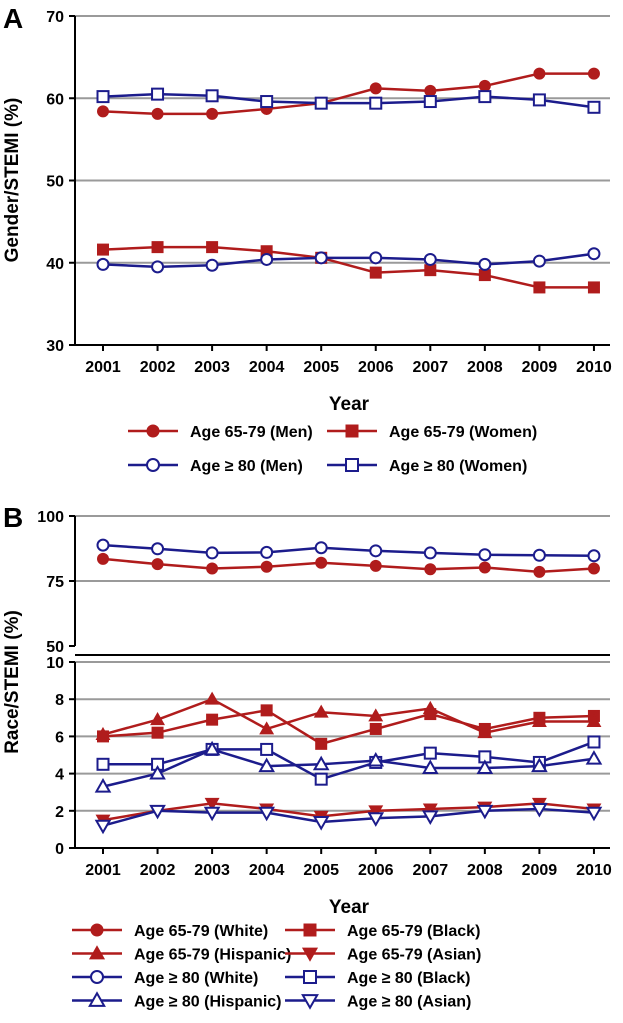 This screenshot has height=1023, width=623. Describe the element at coordinates (349, 404) in the screenshot. I see `panel-a-x-axis-title: Year` at that location.